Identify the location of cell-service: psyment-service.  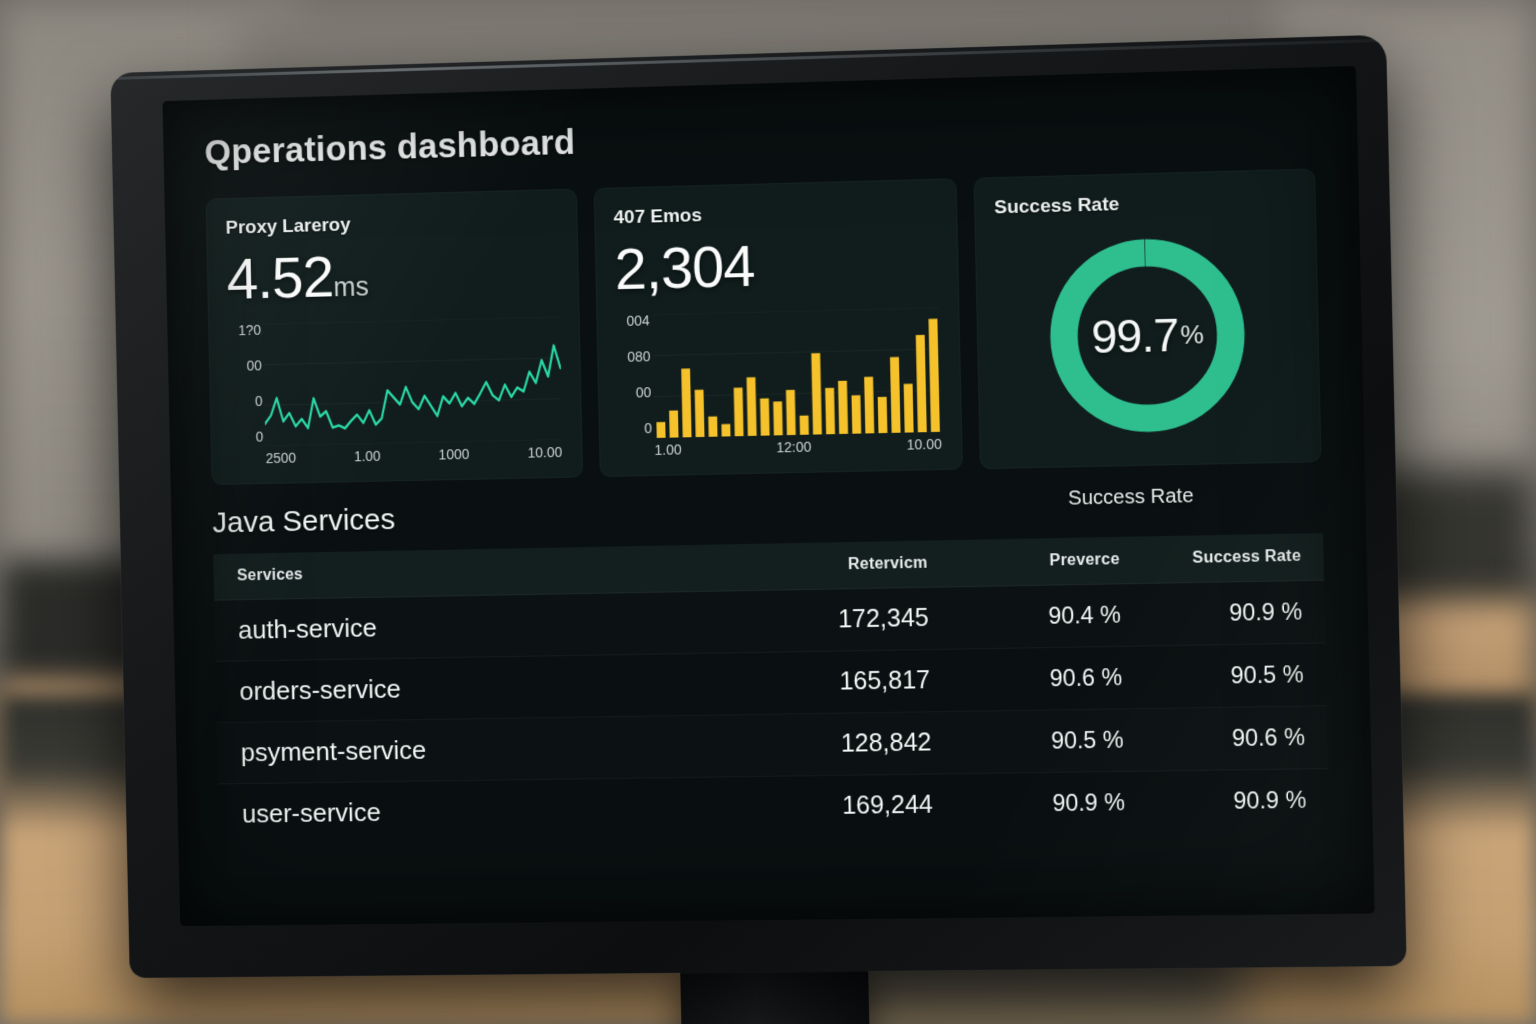
(464, 749).